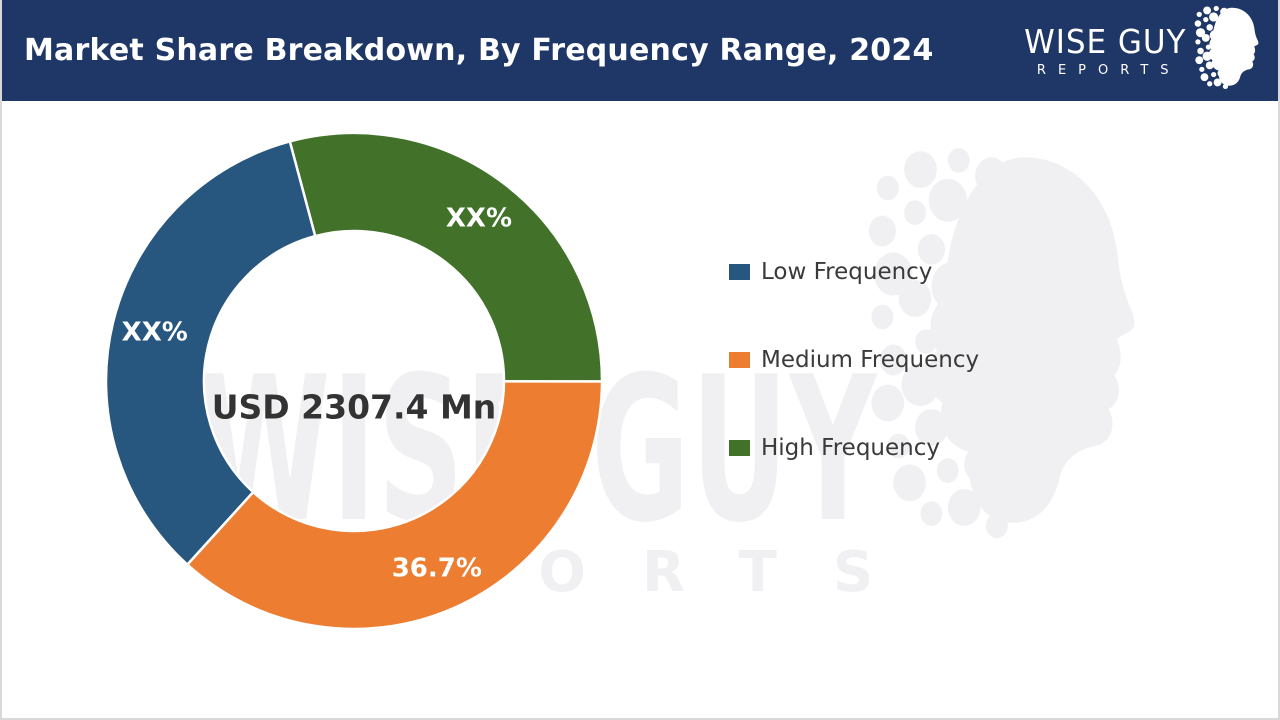 This screenshot has width=1280, height=720. I want to click on segment-low-frequency, so click(210, 353).